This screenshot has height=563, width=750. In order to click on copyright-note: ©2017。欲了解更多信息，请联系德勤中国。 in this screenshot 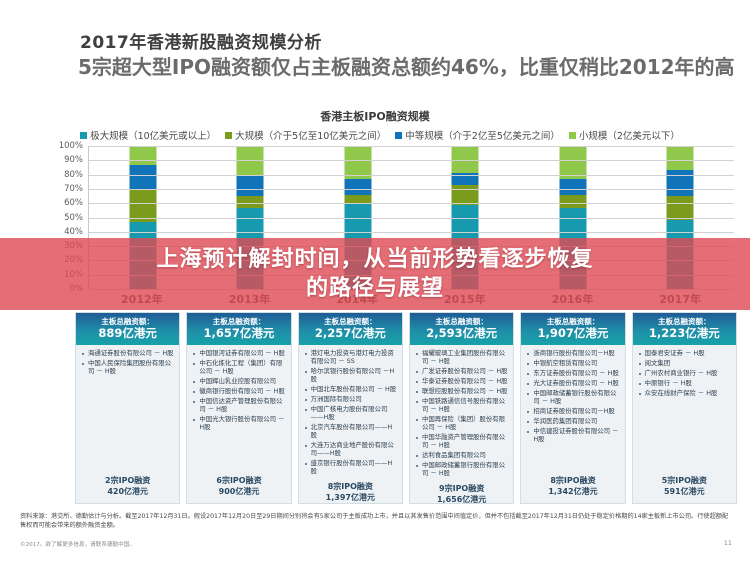, I will do `click(77, 545)`.